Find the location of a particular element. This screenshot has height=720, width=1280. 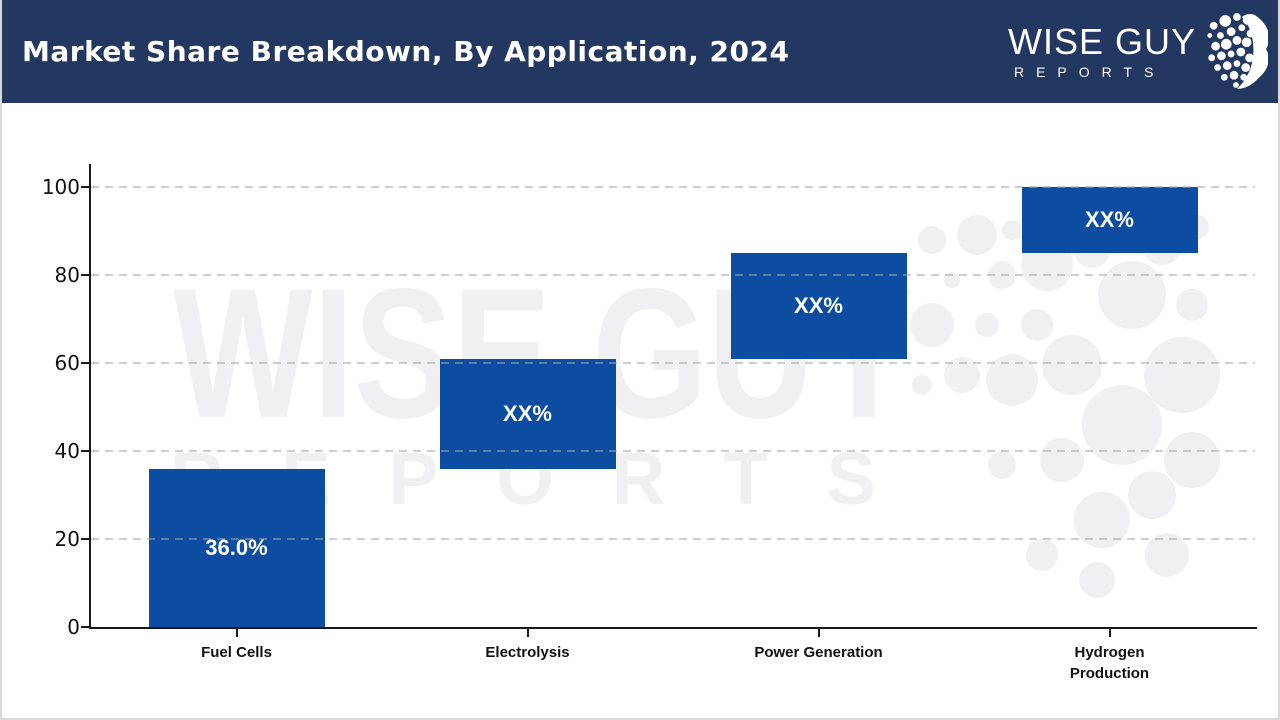

brand-name: WISE GUY is located at coordinates (1101, 41).